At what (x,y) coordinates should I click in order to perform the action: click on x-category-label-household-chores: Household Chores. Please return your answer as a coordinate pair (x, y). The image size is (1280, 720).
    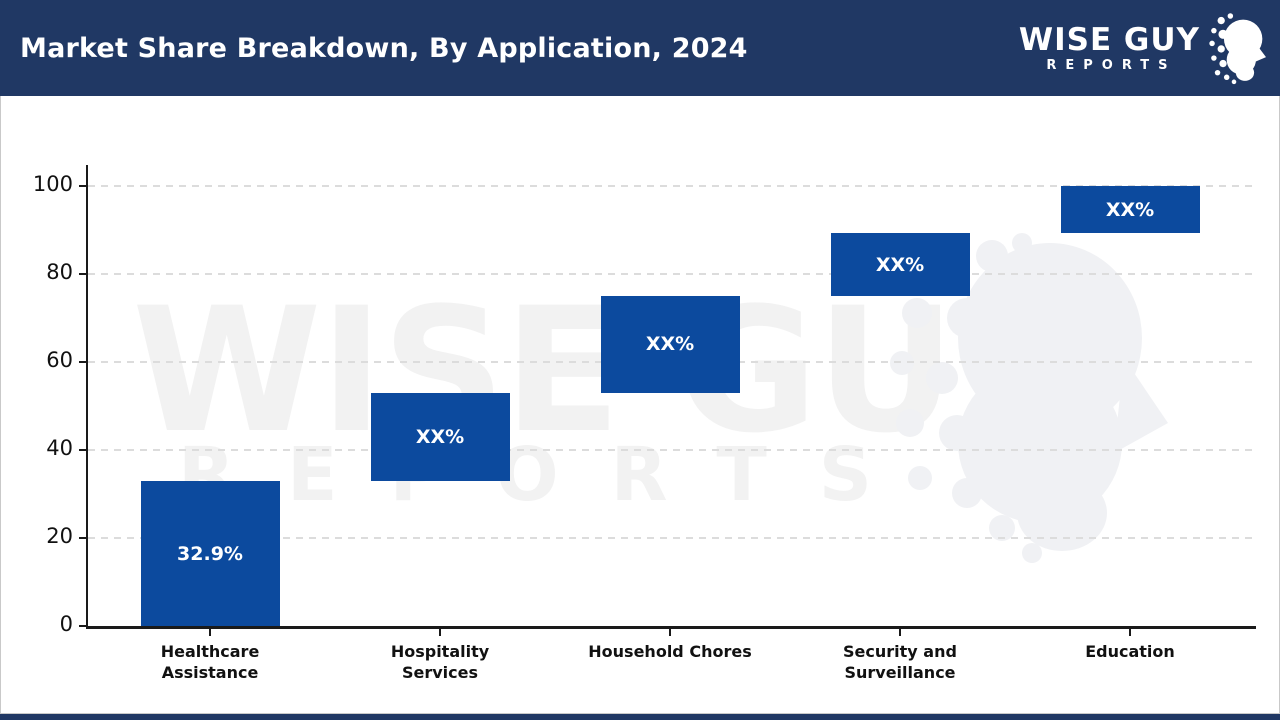
    Looking at the image, I should click on (670, 651).